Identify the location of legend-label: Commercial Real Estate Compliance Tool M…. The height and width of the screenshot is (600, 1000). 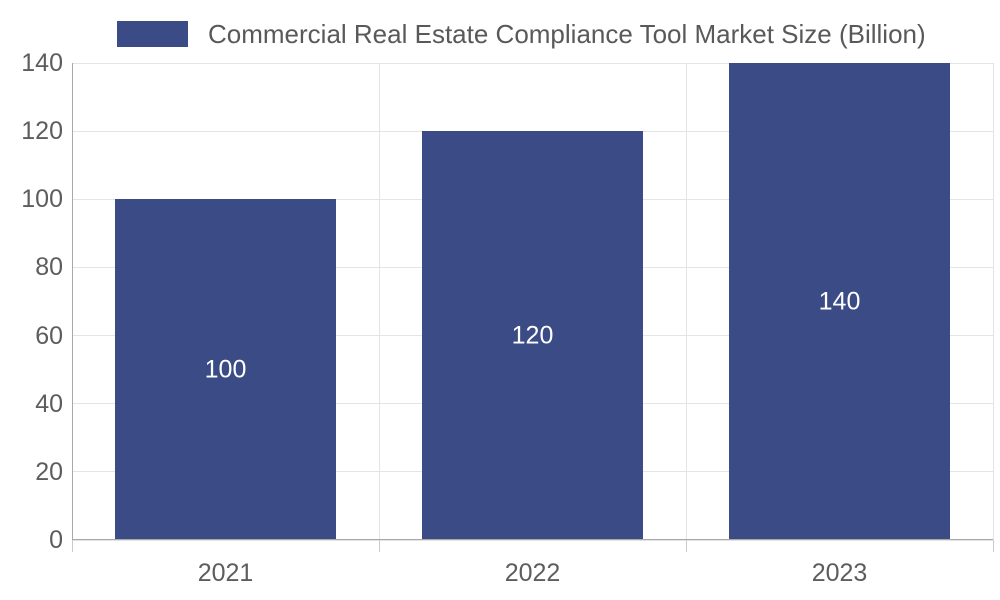
(567, 34).